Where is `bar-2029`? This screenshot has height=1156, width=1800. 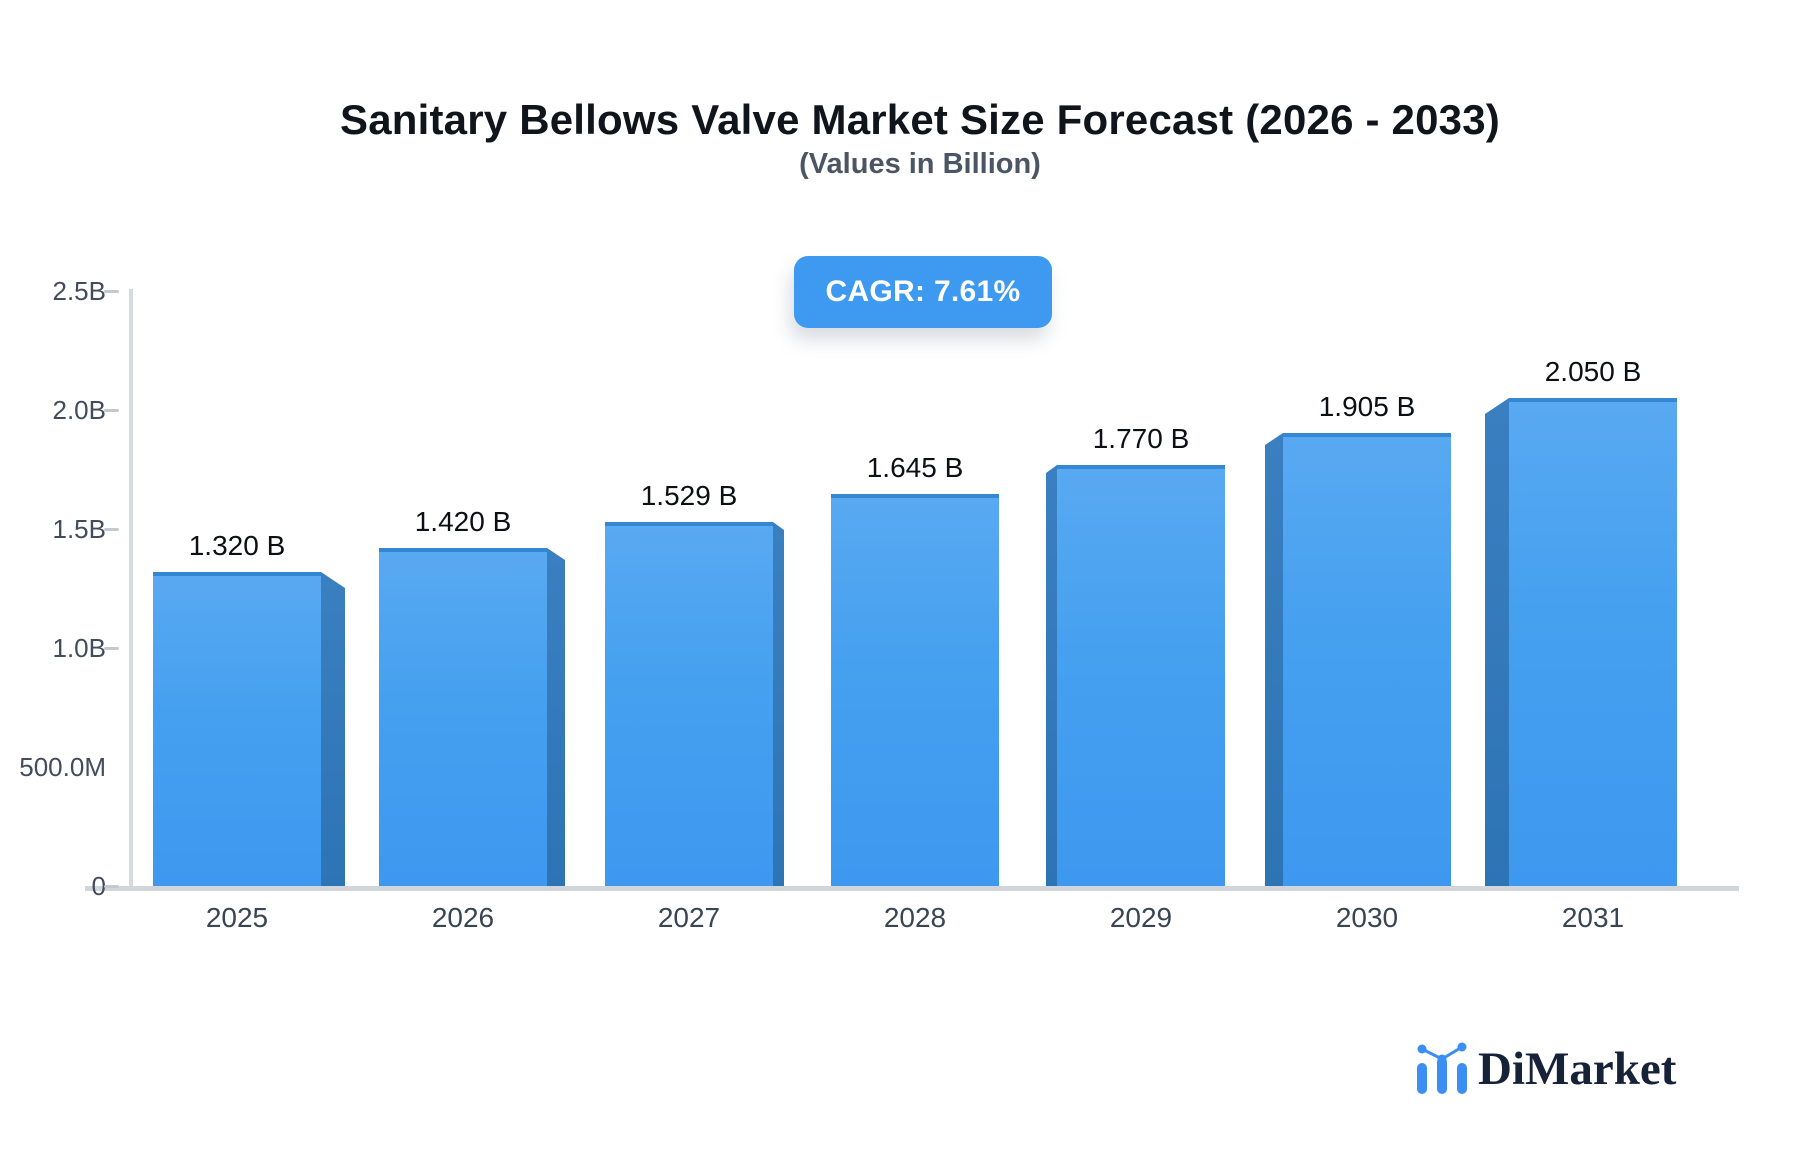
bar-2029 is located at coordinates (1141, 675).